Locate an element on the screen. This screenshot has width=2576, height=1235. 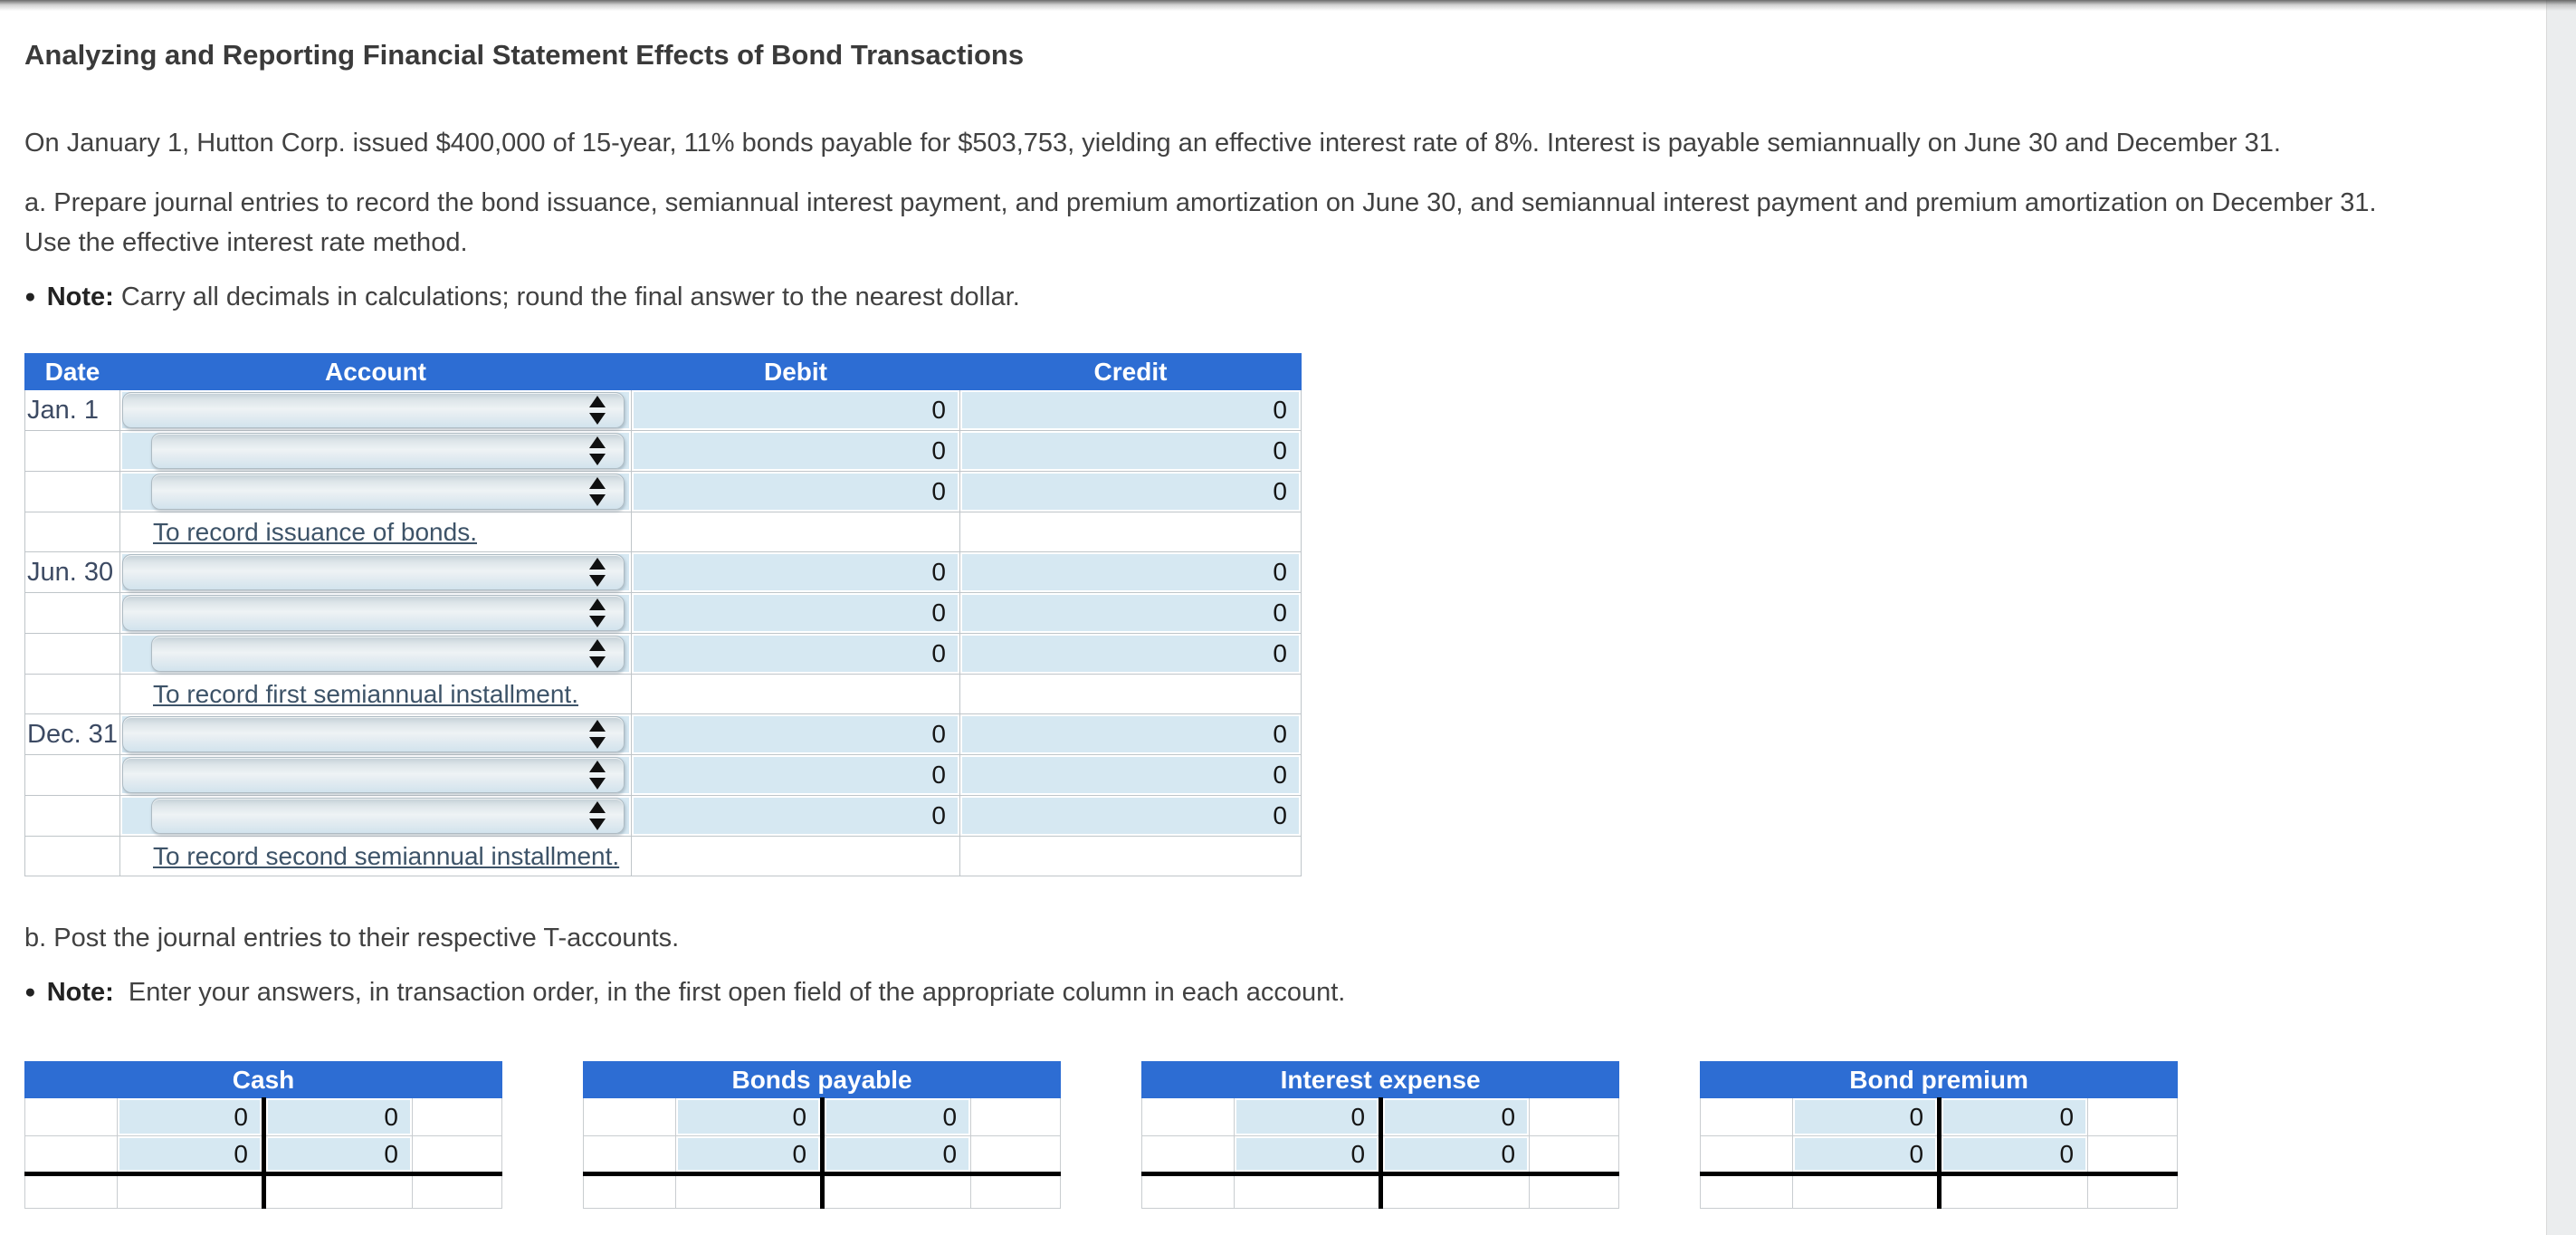
top-shadow is located at coordinates (1288, 5).